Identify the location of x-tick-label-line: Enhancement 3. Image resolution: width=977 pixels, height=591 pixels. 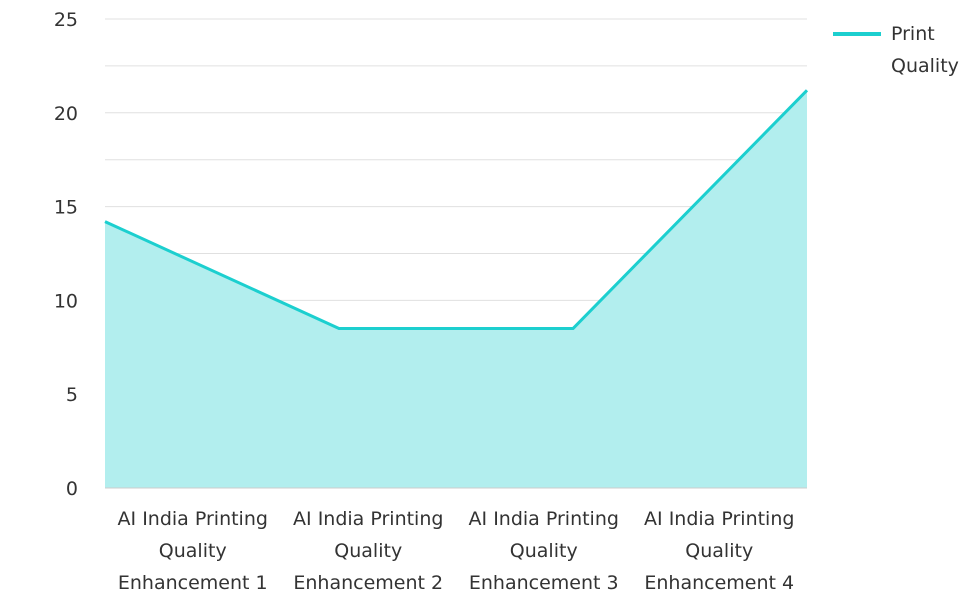
(544, 581).